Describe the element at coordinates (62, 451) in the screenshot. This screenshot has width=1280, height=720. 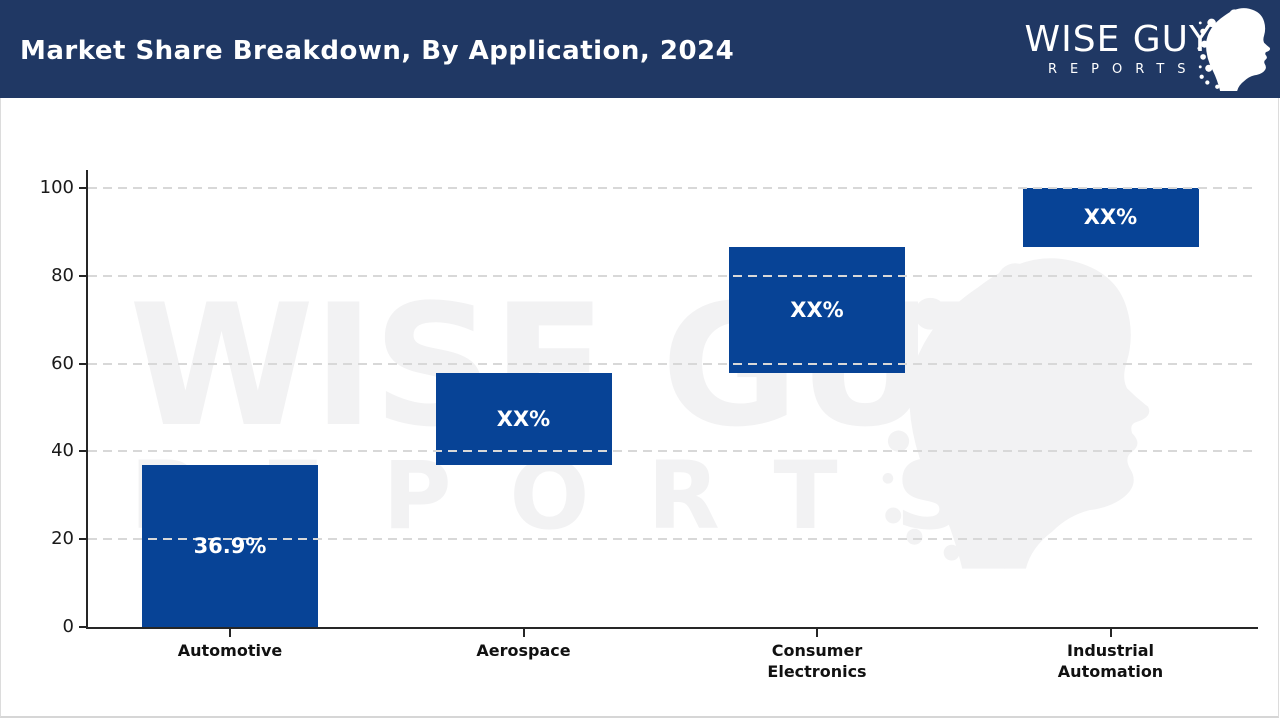
I see `y-axis-tick-label: 40` at that location.